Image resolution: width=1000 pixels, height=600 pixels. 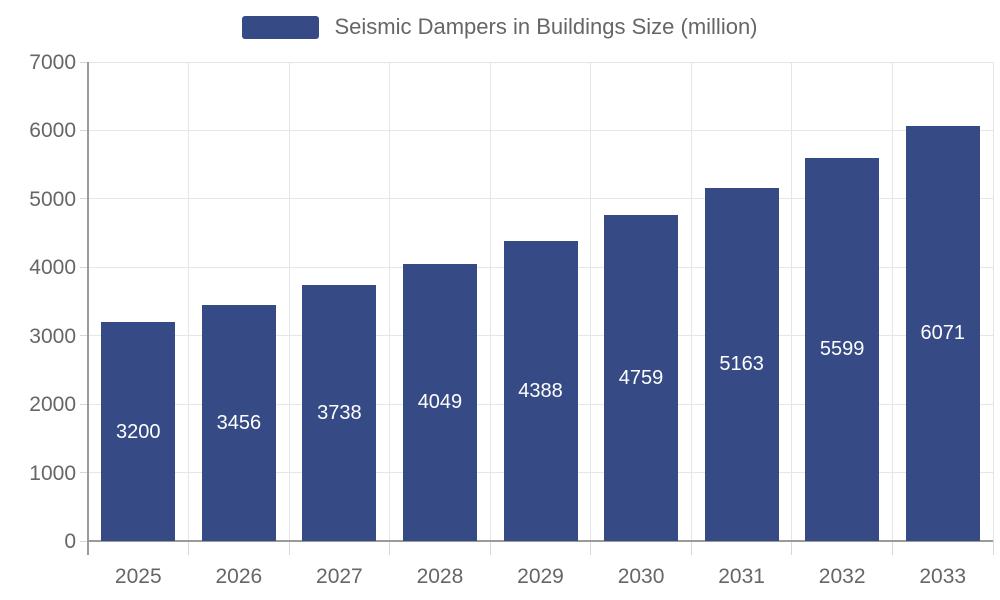 I want to click on bar-2032, so click(x=842, y=349).